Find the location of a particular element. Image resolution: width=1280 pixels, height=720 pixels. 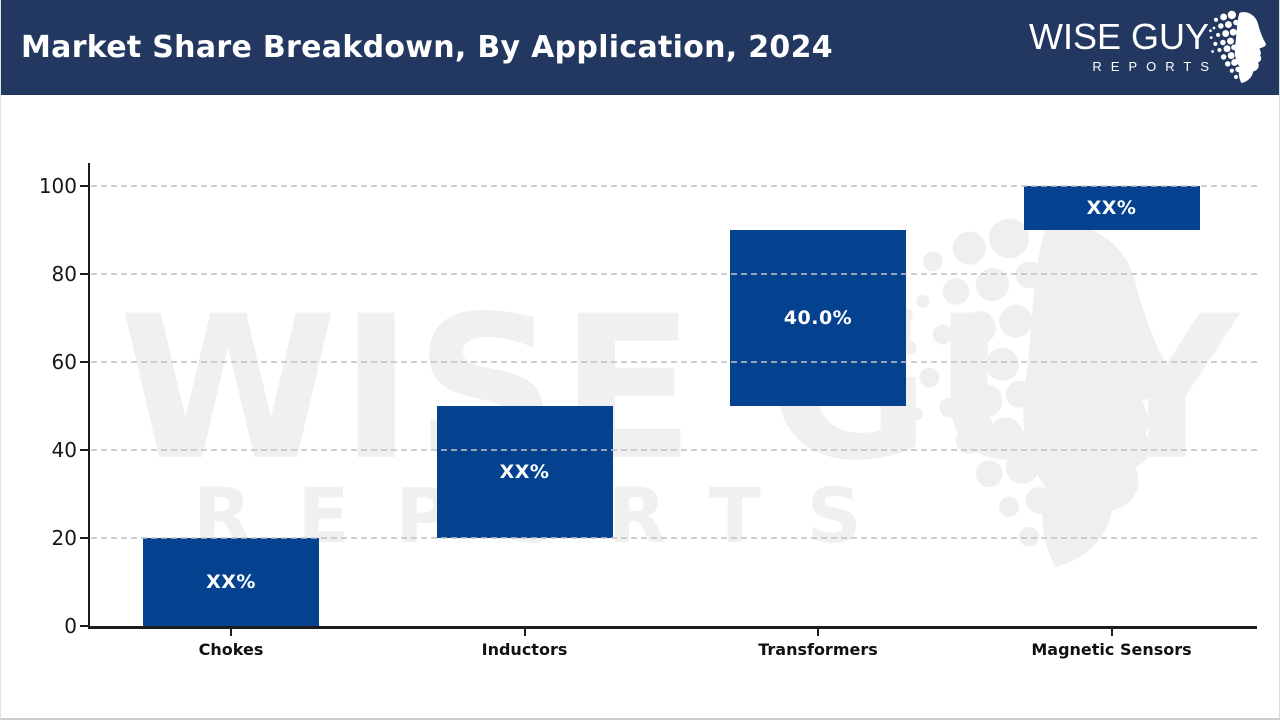

bar-inductors: XX% is located at coordinates (524, 472).